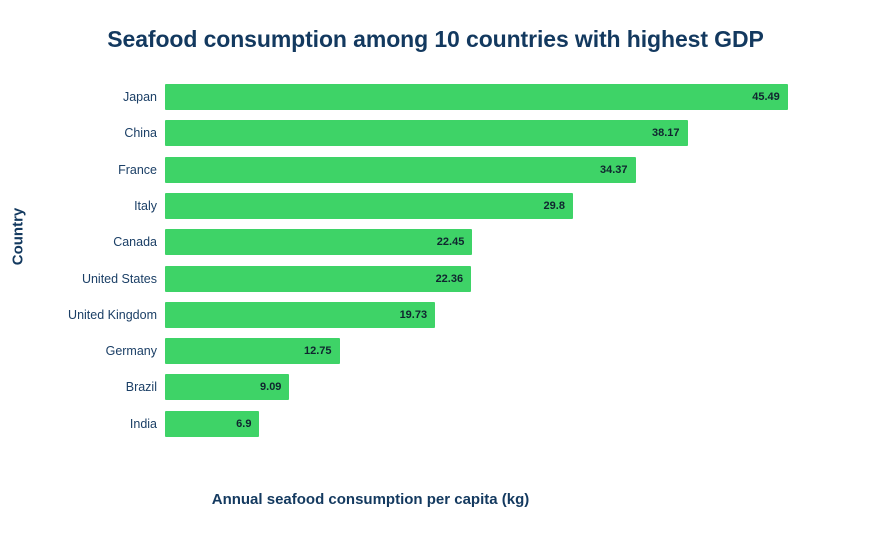  What do you see at coordinates (435, 423) in the screenshot?
I see `bar-row: India 6.9` at bounding box center [435, 423].